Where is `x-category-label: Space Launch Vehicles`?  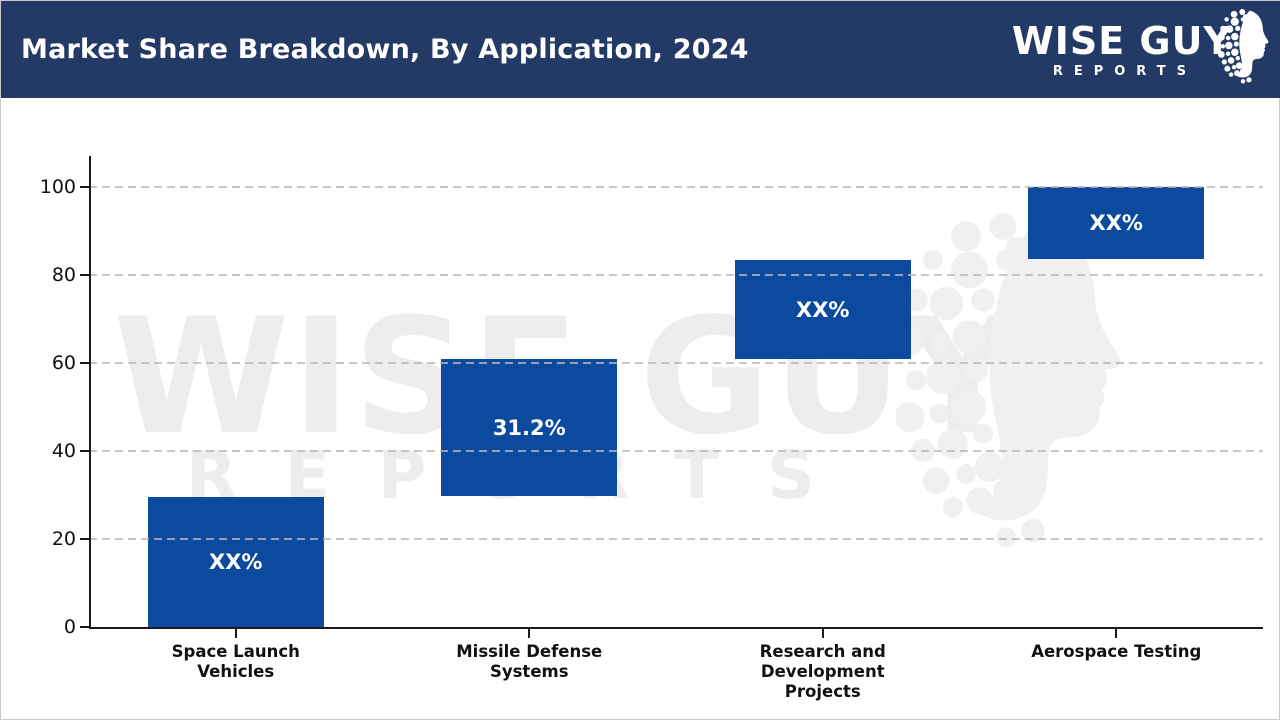 x-category-label: Space Launch Vehicles is located at coordinates (236, 662).